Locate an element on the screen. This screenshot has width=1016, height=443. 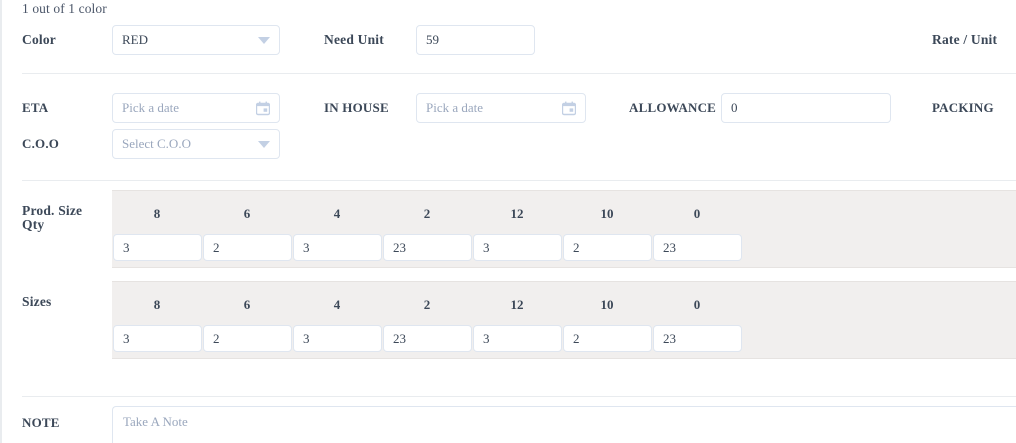
prod-size-qty-label: Prod. Size Qty is located at coordinates (52, 218).